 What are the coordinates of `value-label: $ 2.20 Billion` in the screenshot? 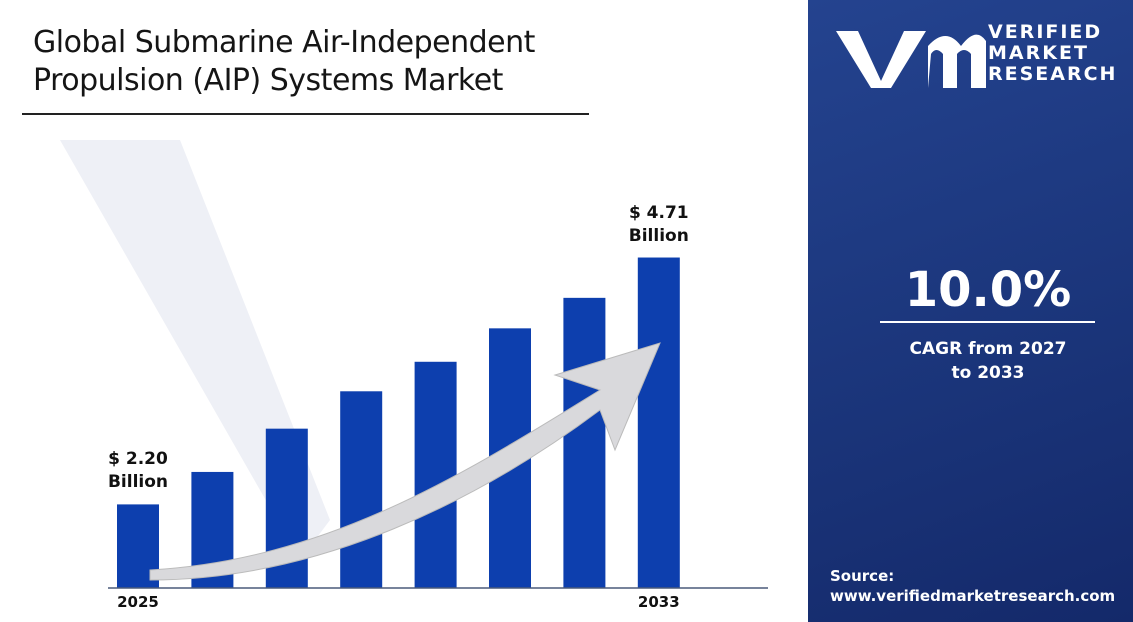 It's located at (138, 471).